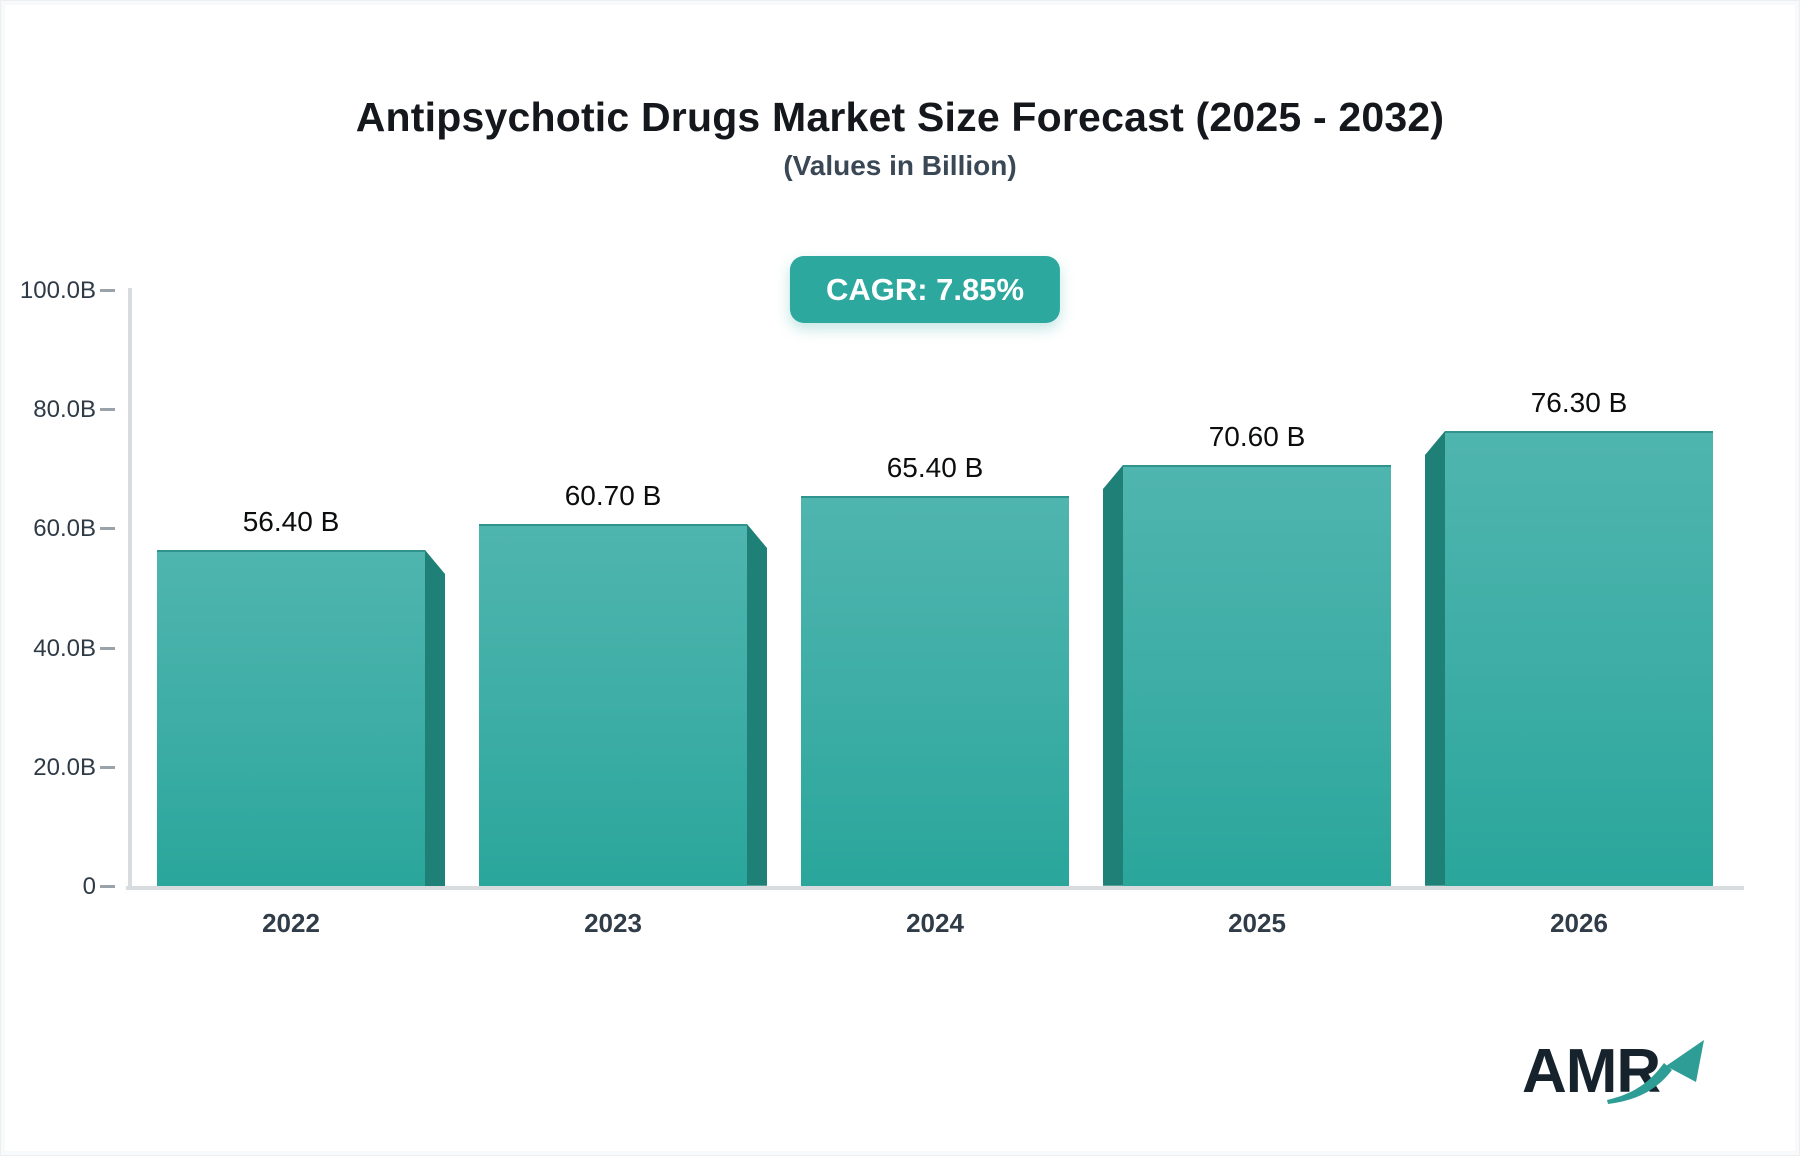 The height and width of the screenshot is (1156, 1800). I want to click on bar-2025, so click(1257, 675).